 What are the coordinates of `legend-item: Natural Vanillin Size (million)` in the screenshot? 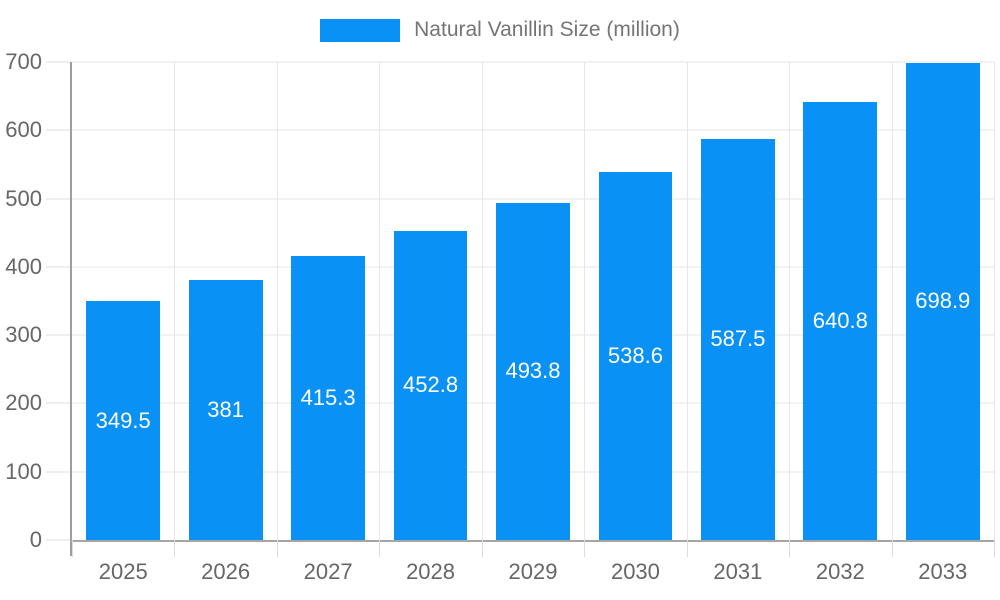 It's located at (500, 30).